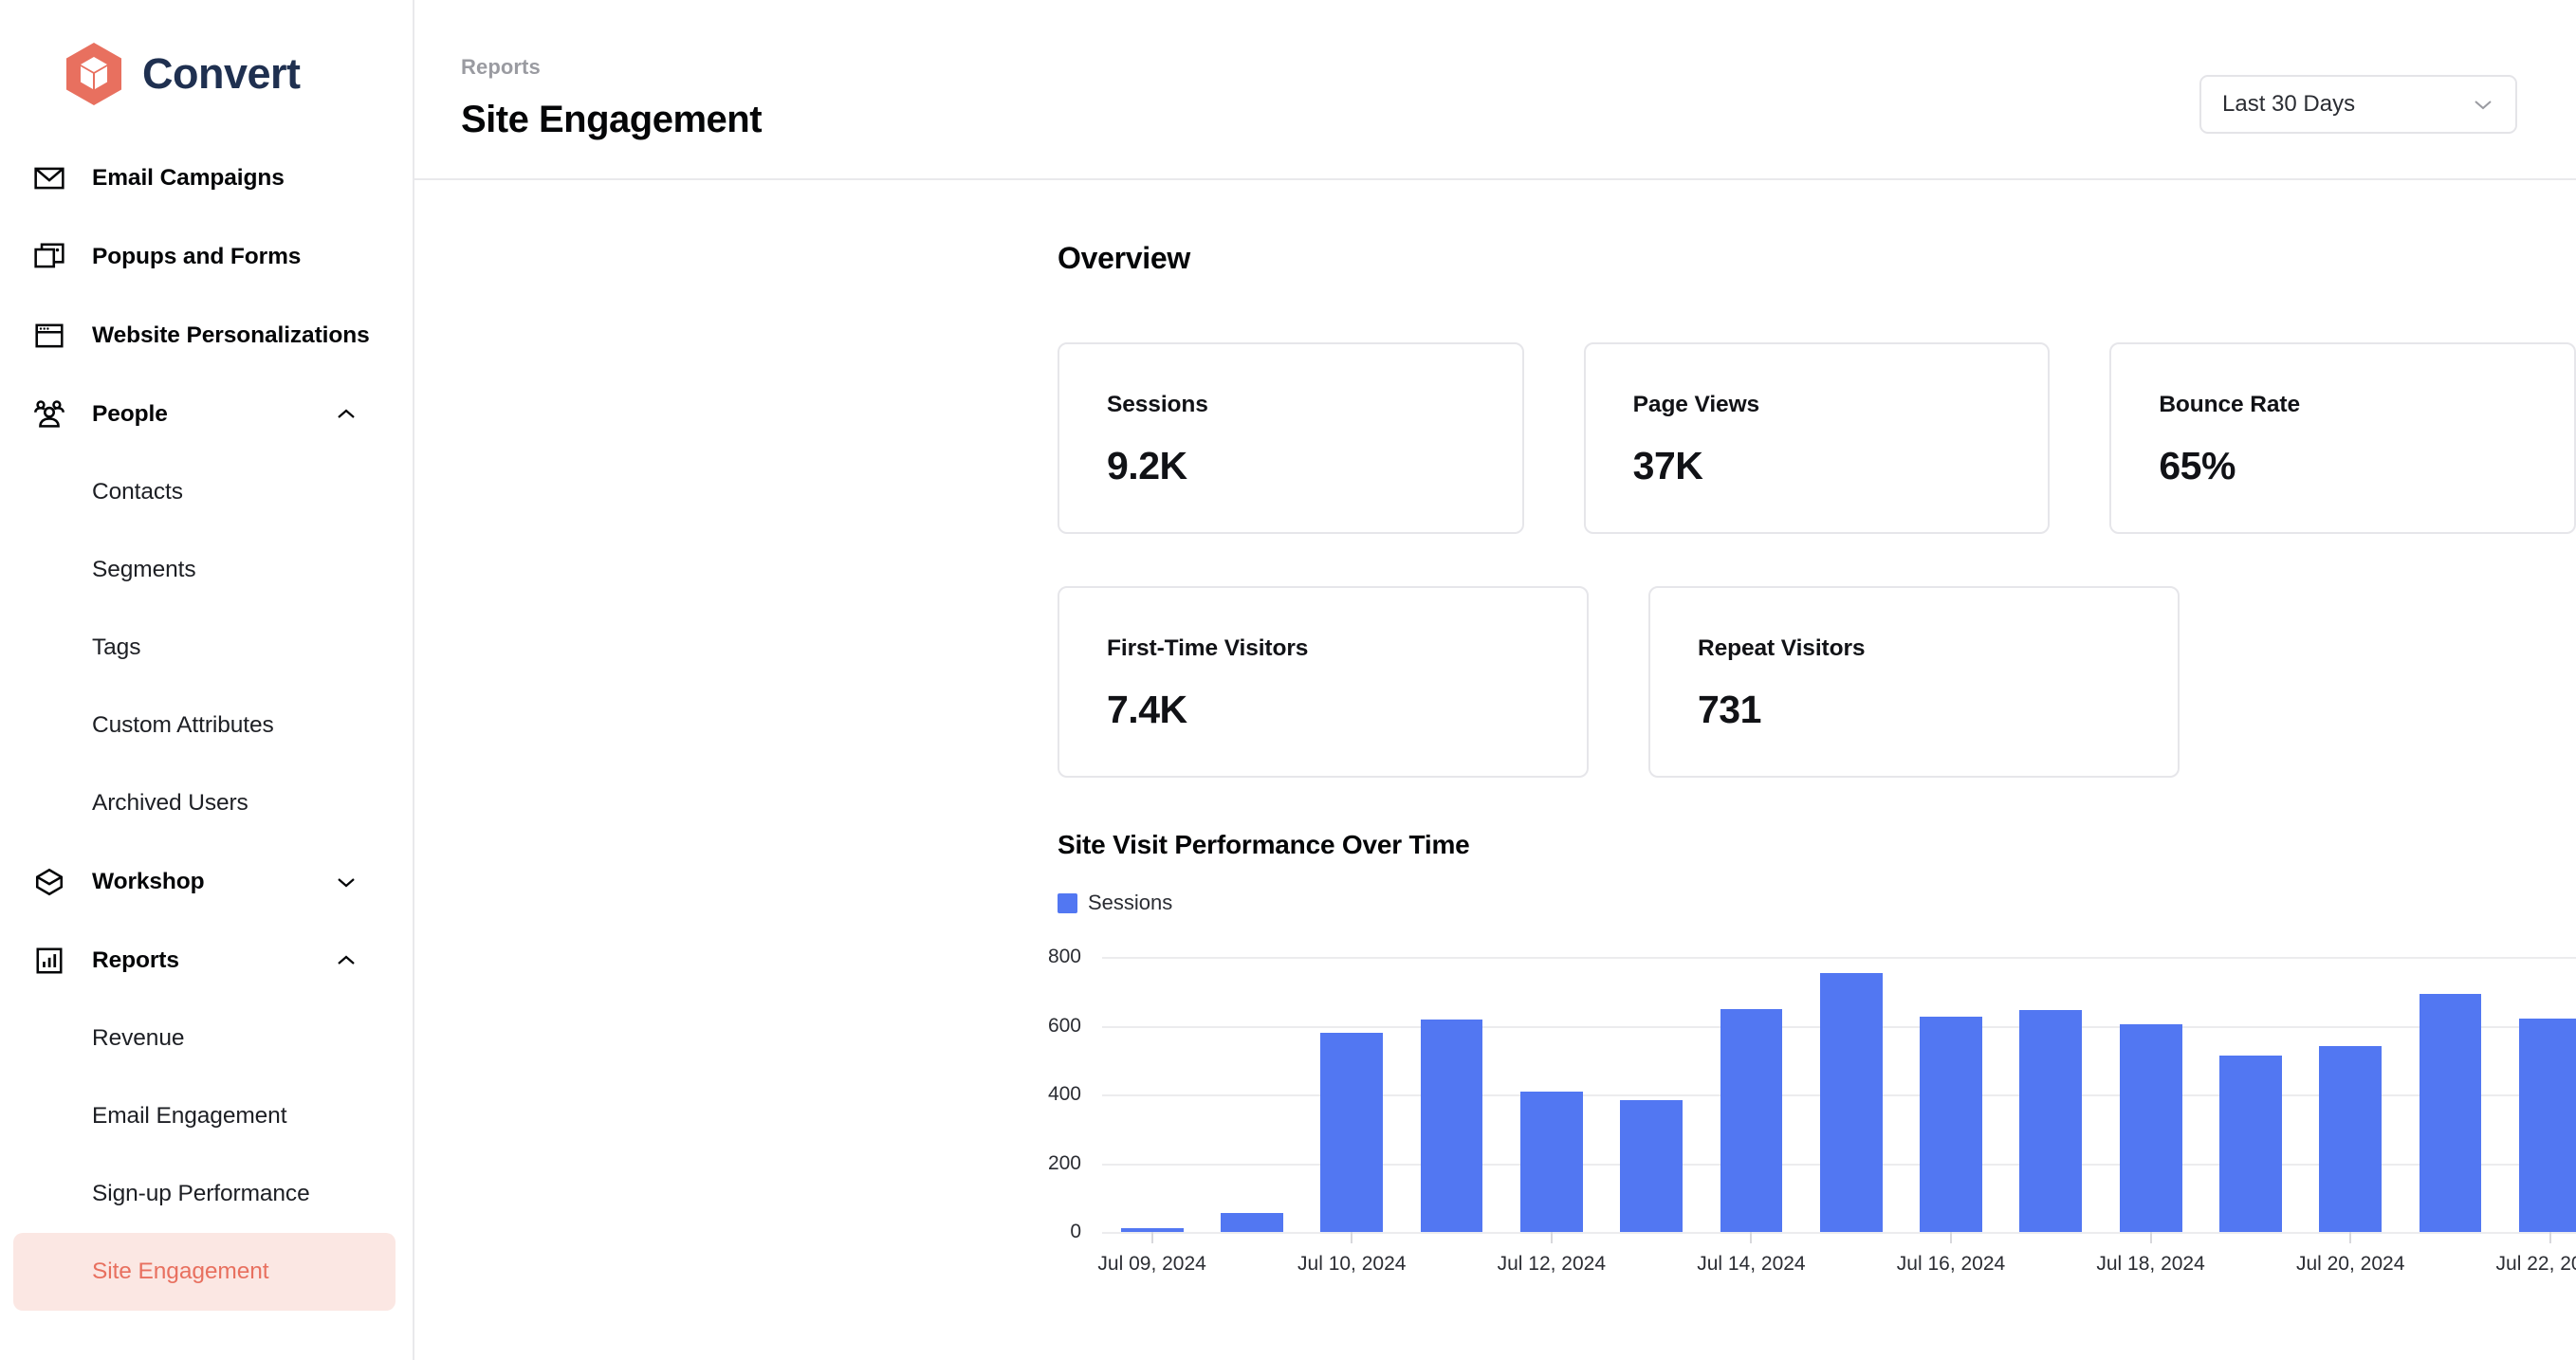  I want to click on sidebar-item-email-campaigns: Email Campaigns, so click(206, 177).